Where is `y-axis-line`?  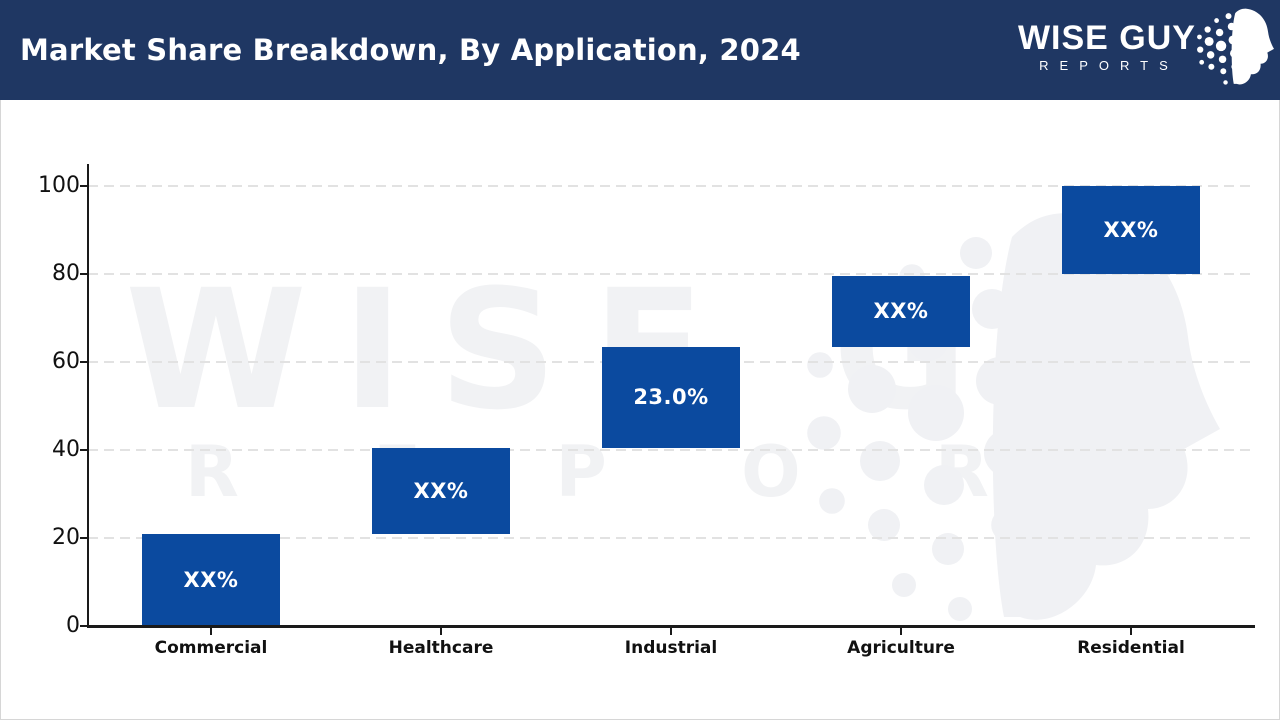
y-axis-line is located at coordinates (88, 395).